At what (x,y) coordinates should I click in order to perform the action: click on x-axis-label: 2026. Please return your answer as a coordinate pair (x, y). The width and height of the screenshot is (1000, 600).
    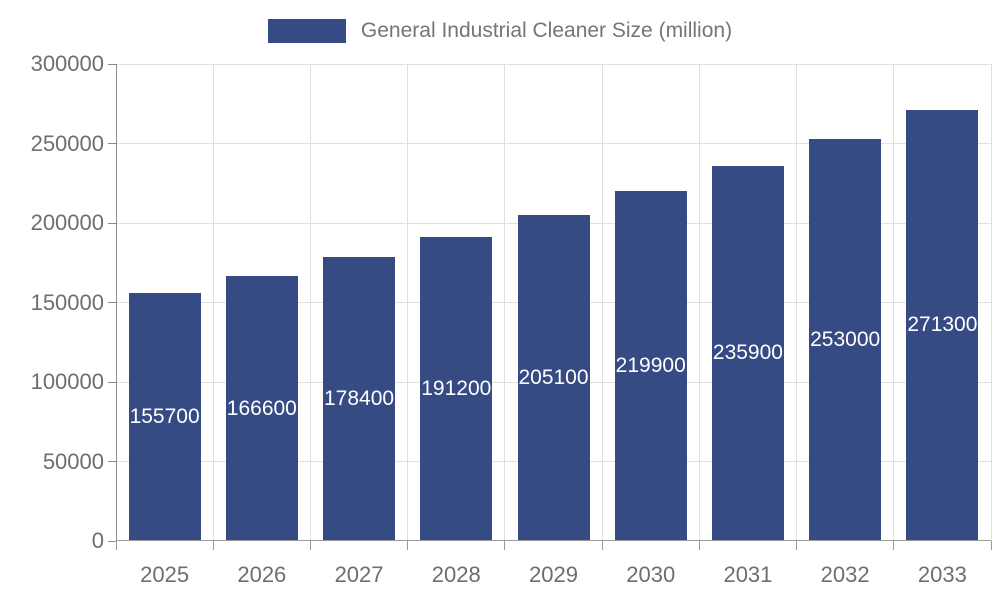
    Looking at the image, I should click on (262, 574).